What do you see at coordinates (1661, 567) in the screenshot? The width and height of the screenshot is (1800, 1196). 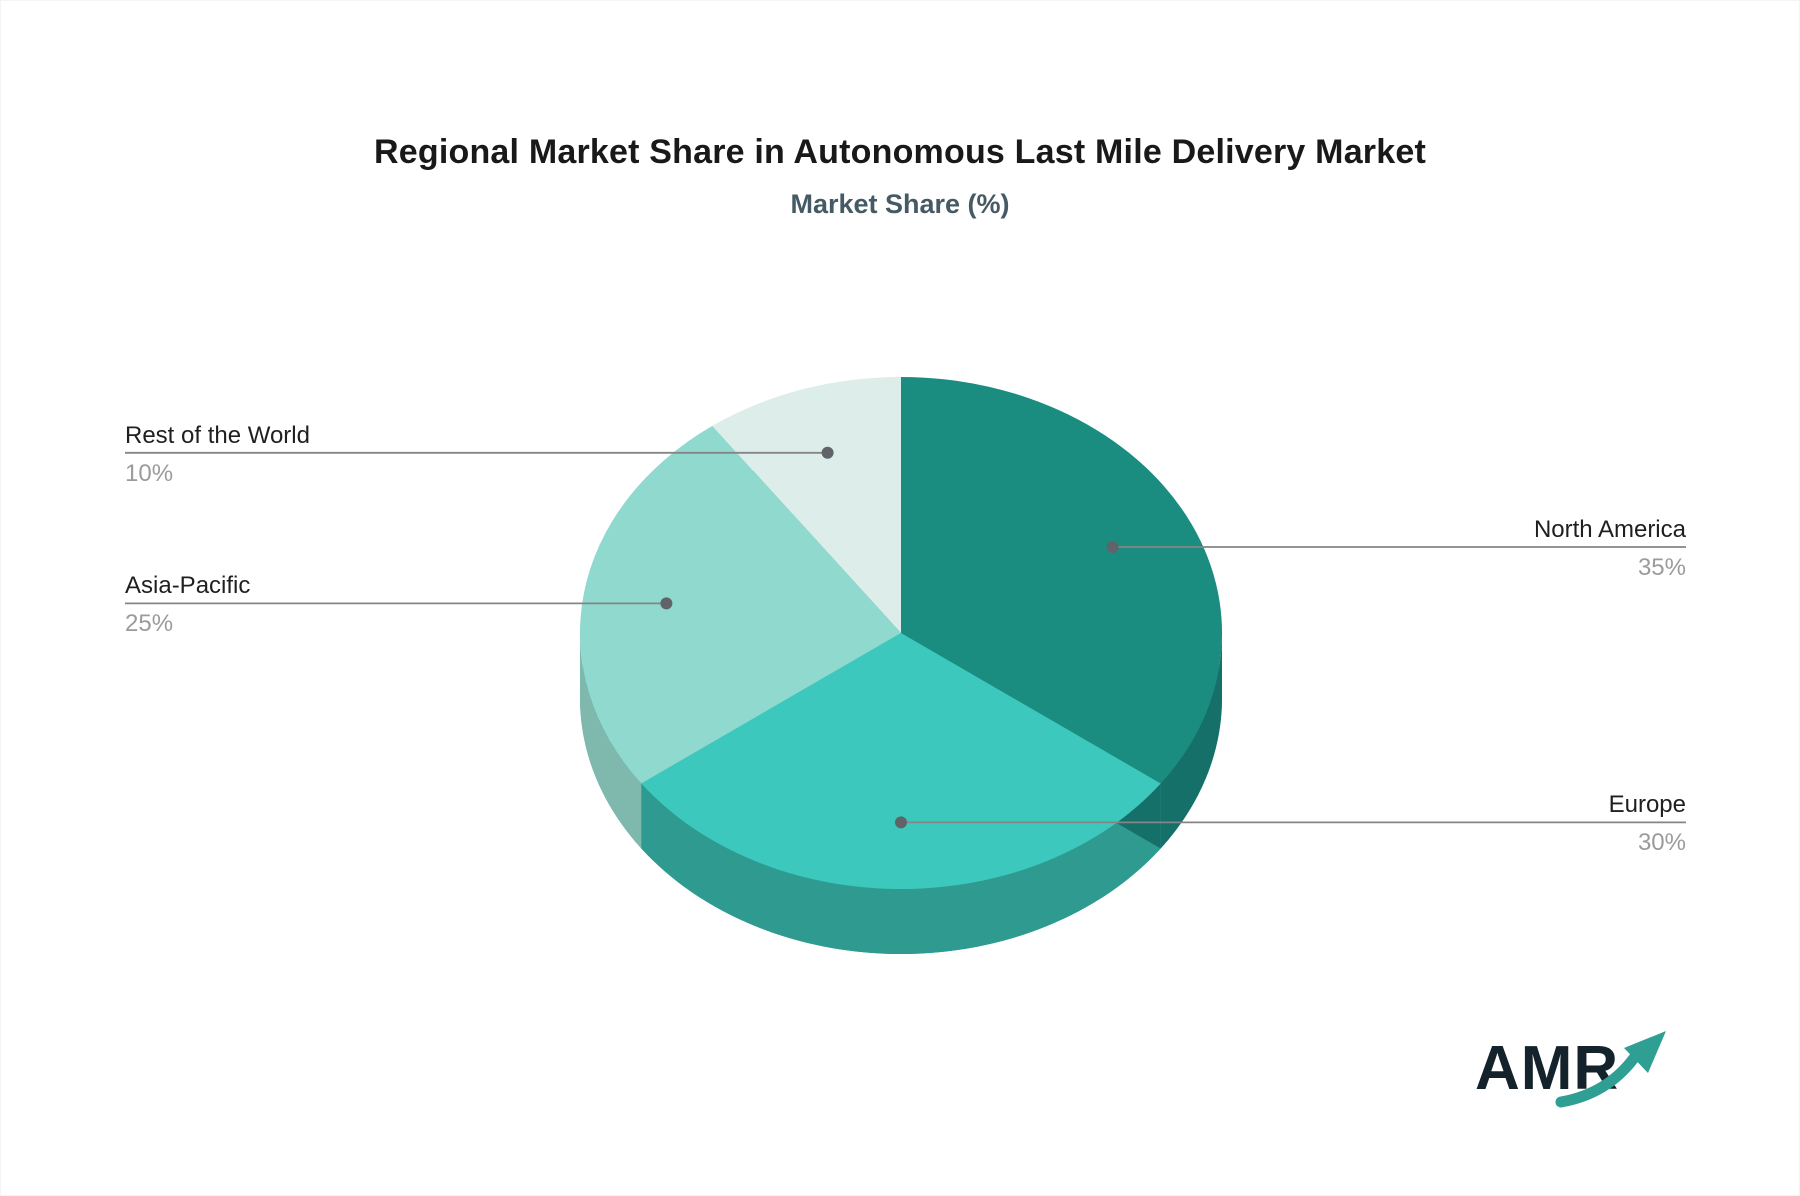 I see `slice-pct-north-america: 35%` at bounding box center [1661, 567].